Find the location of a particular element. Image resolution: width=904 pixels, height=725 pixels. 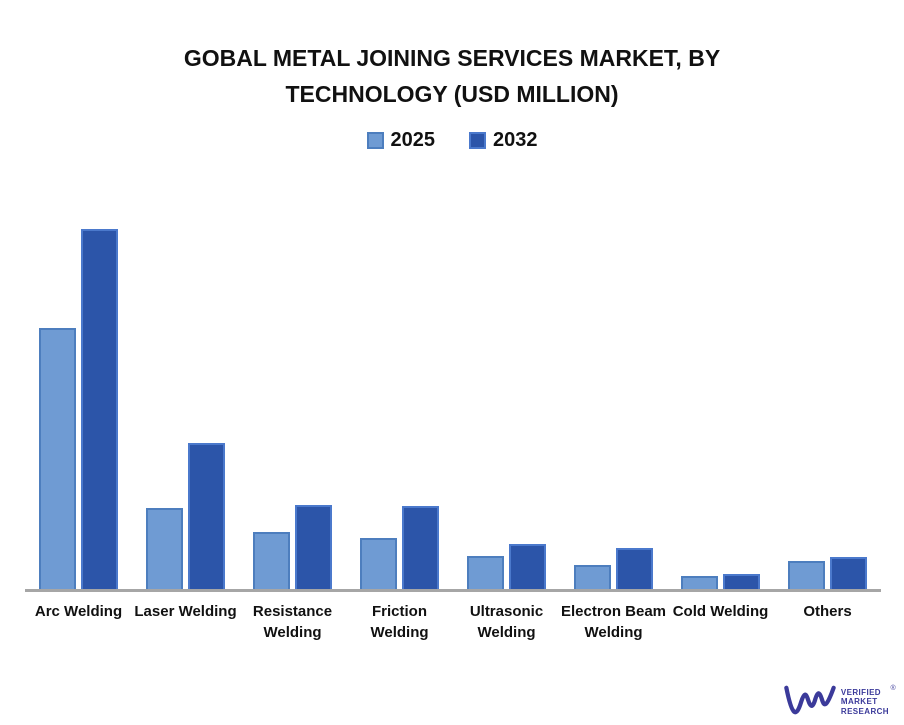

x-axis-line is located at coordinates (453, 590).